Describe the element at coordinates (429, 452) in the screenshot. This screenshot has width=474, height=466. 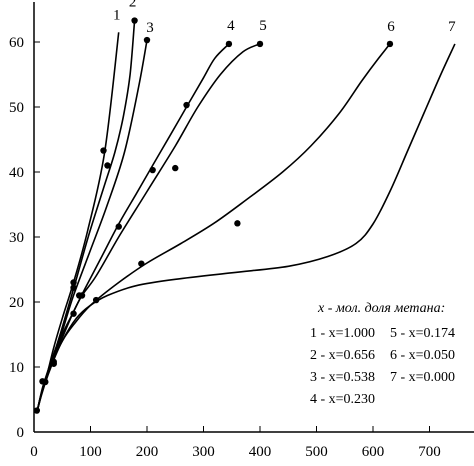
I see `x-tick-label: 700` at that location.